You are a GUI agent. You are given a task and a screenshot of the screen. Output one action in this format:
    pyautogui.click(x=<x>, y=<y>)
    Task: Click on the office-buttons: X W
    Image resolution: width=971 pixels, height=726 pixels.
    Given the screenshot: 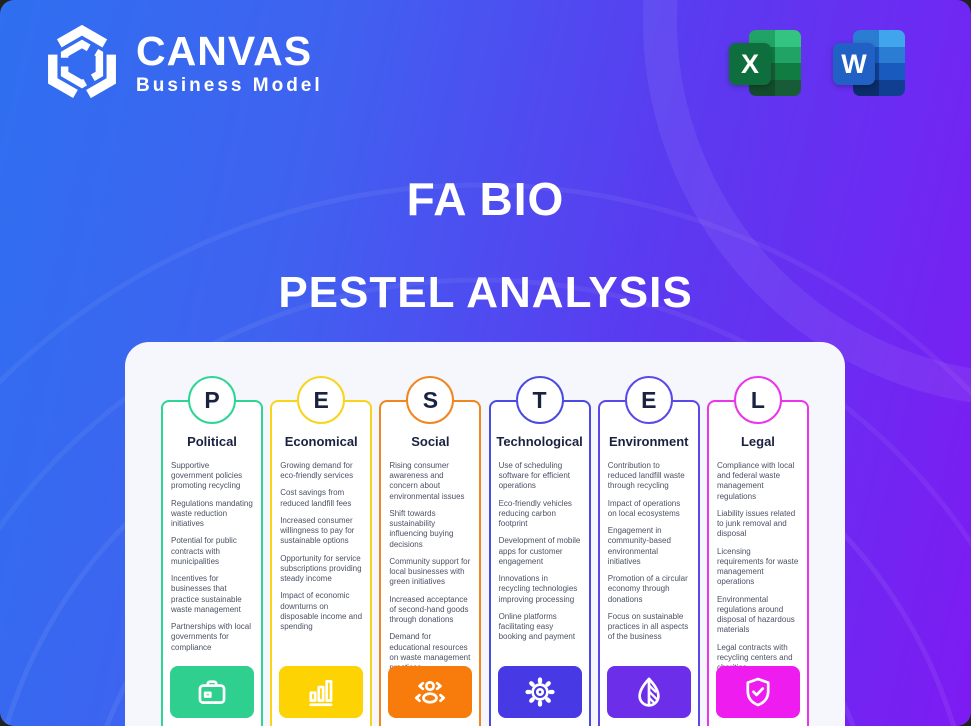 What is the action you would take?
    pyautogui.click(x=818, y=64)
    